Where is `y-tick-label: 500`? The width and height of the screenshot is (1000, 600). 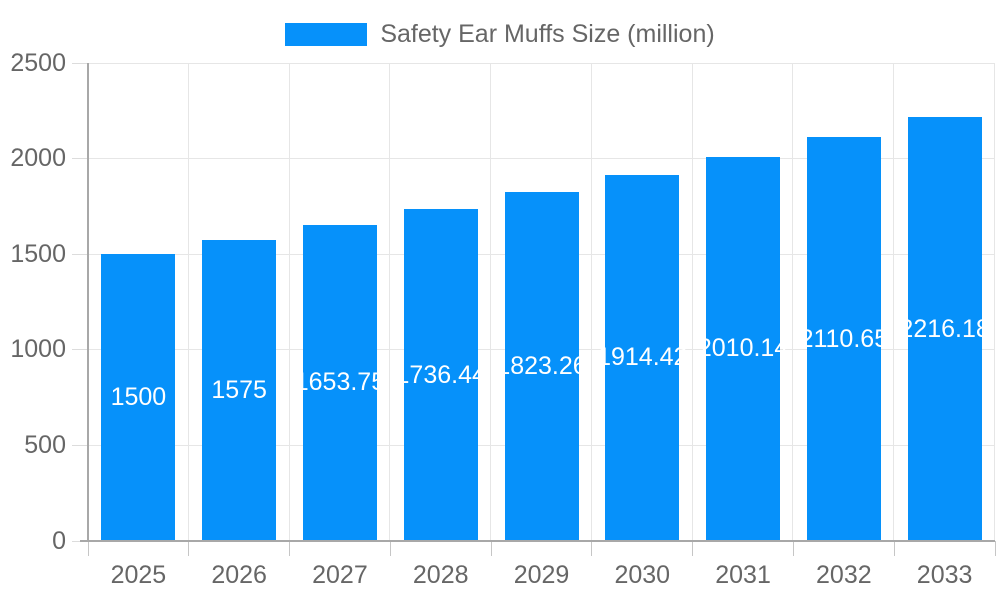
y-tick-label: 500 is located at coordinates (45, 444).